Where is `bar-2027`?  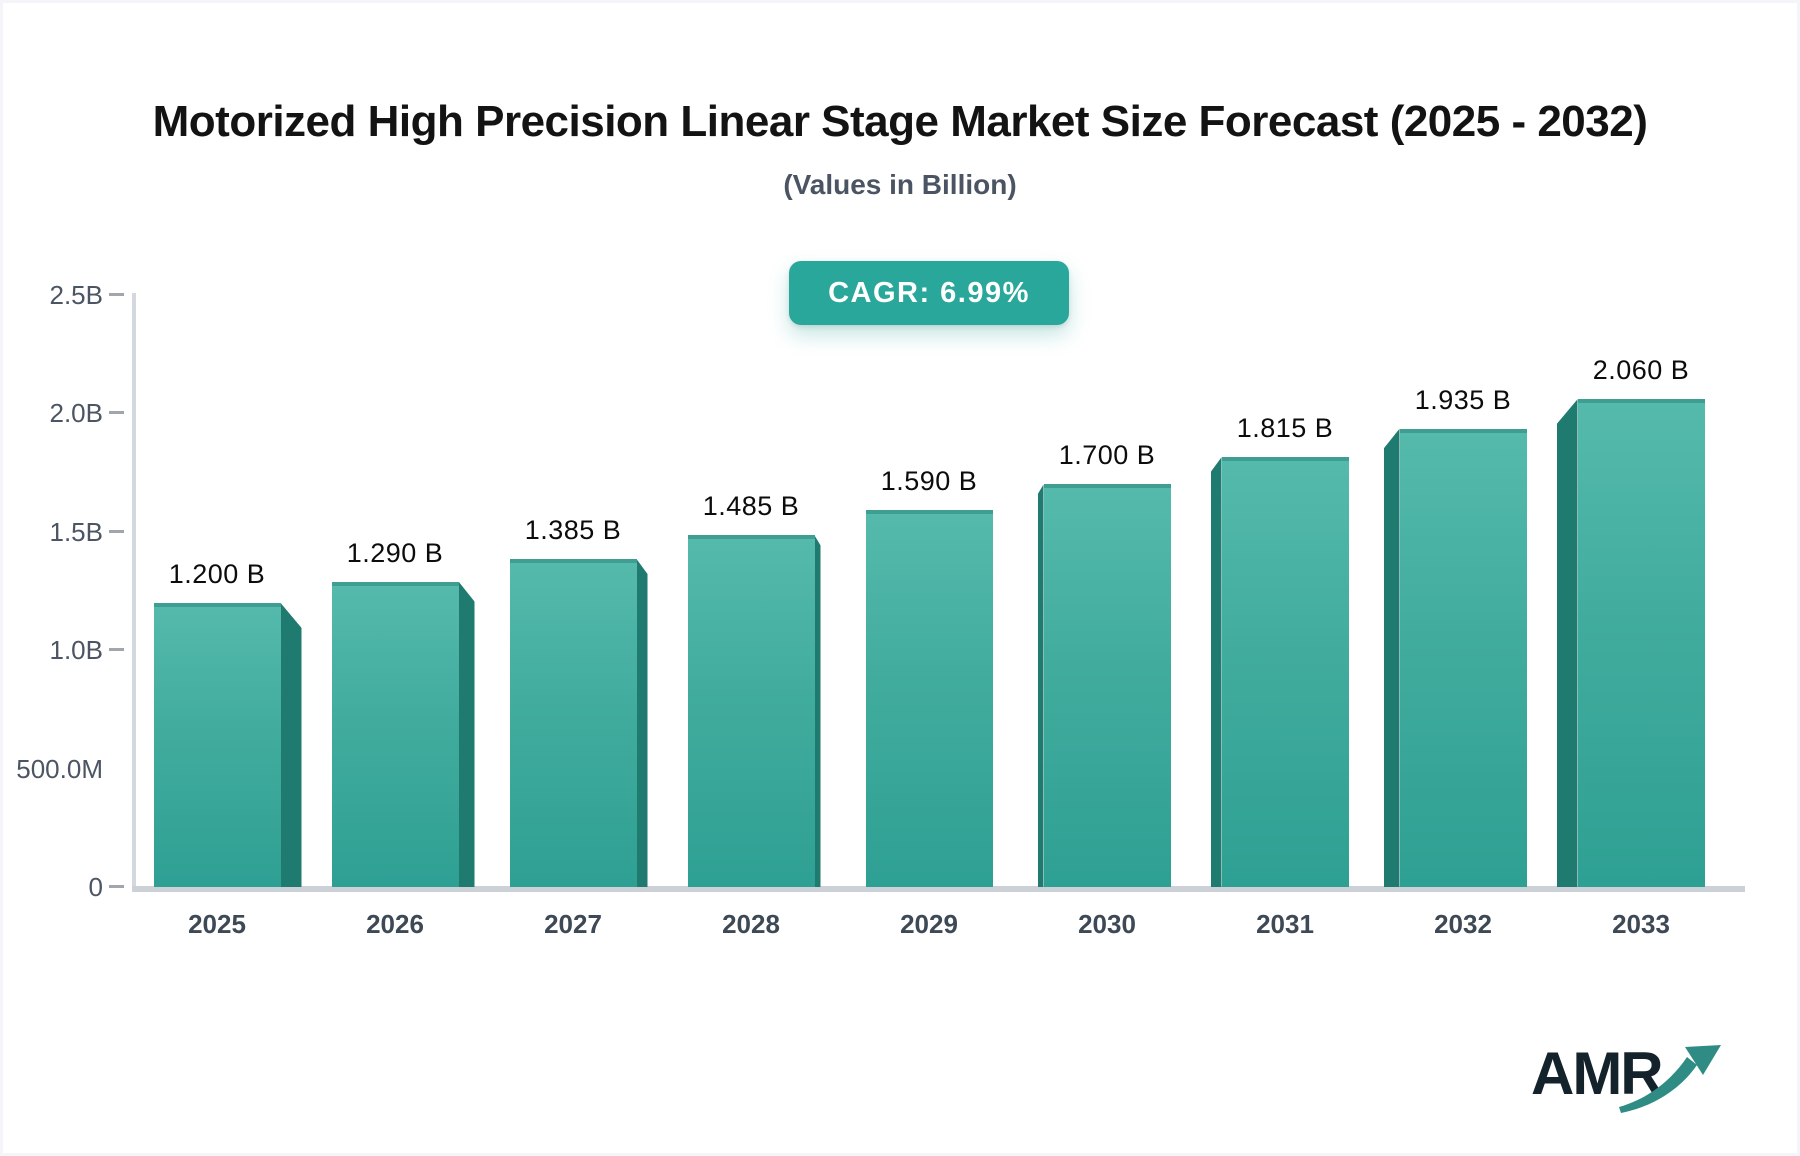 bar-2027 is located at coordinates (578, 723).